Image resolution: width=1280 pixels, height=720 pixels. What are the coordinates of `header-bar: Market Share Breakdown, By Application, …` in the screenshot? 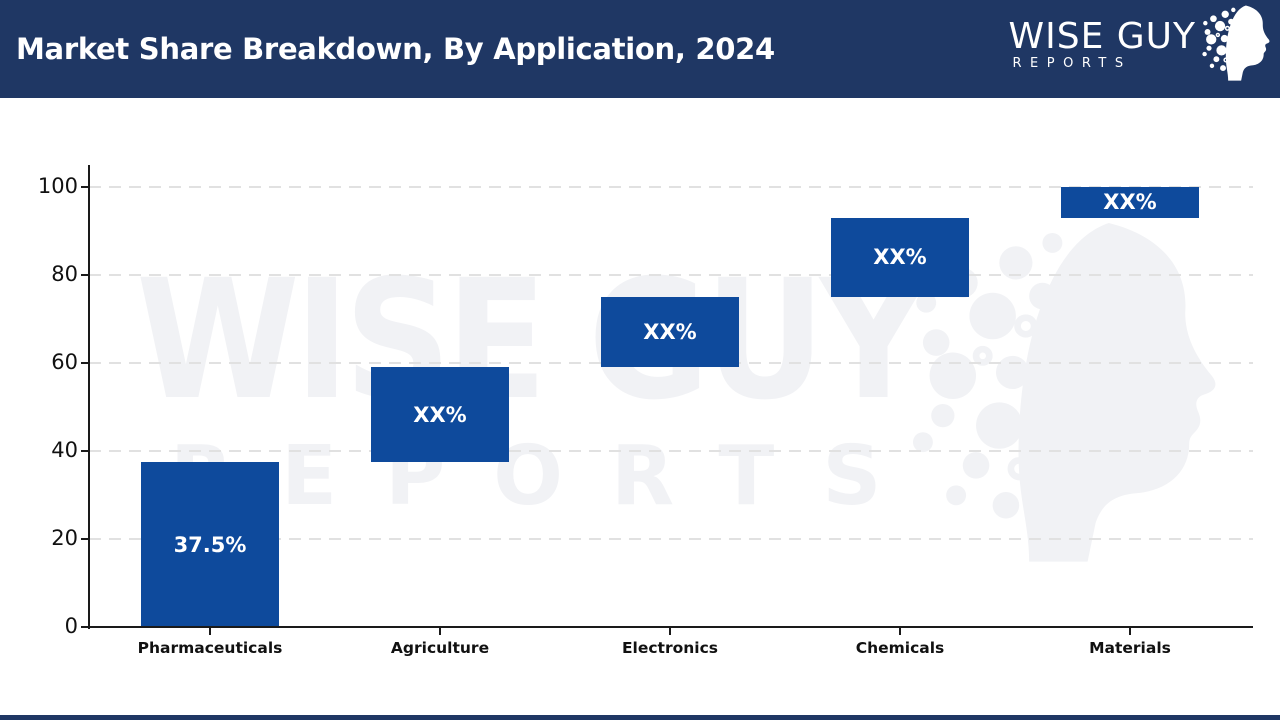 It's located at (640, 49).